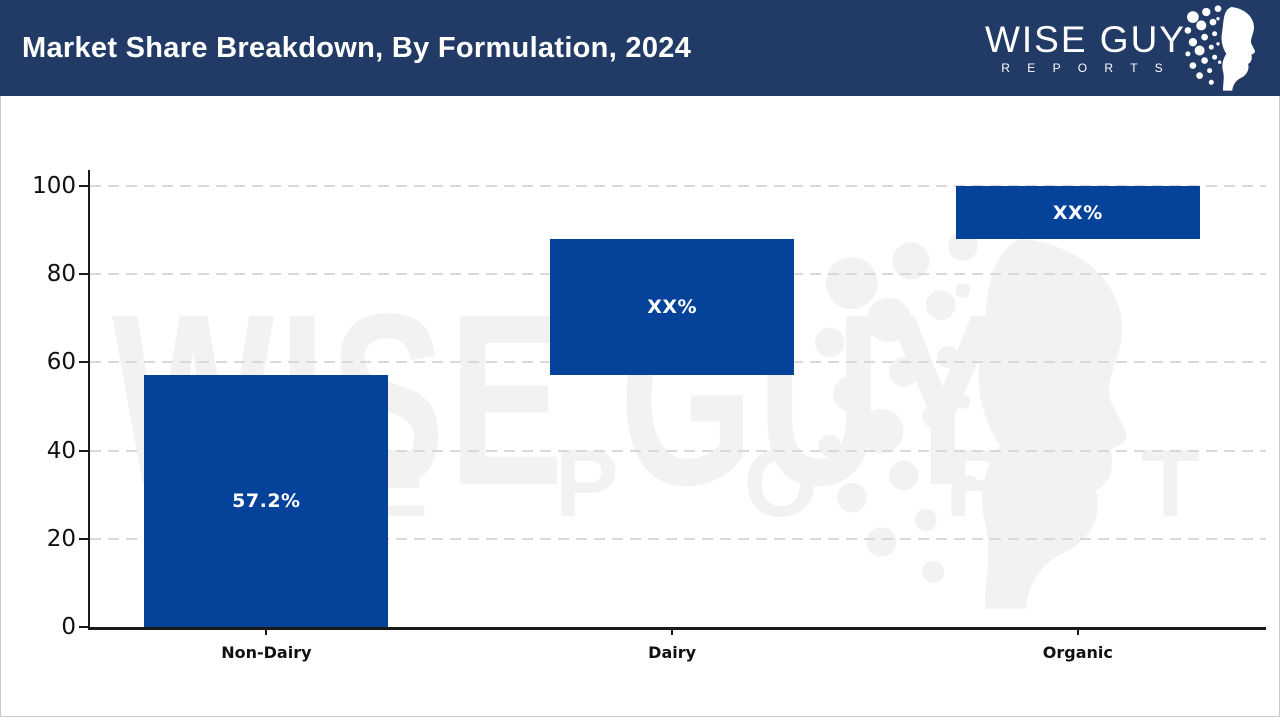 This screenshot has height=720, width=1280. I want to click on brand-logo-text: WISE GUY R E P O R T S, so click(1085, 48).